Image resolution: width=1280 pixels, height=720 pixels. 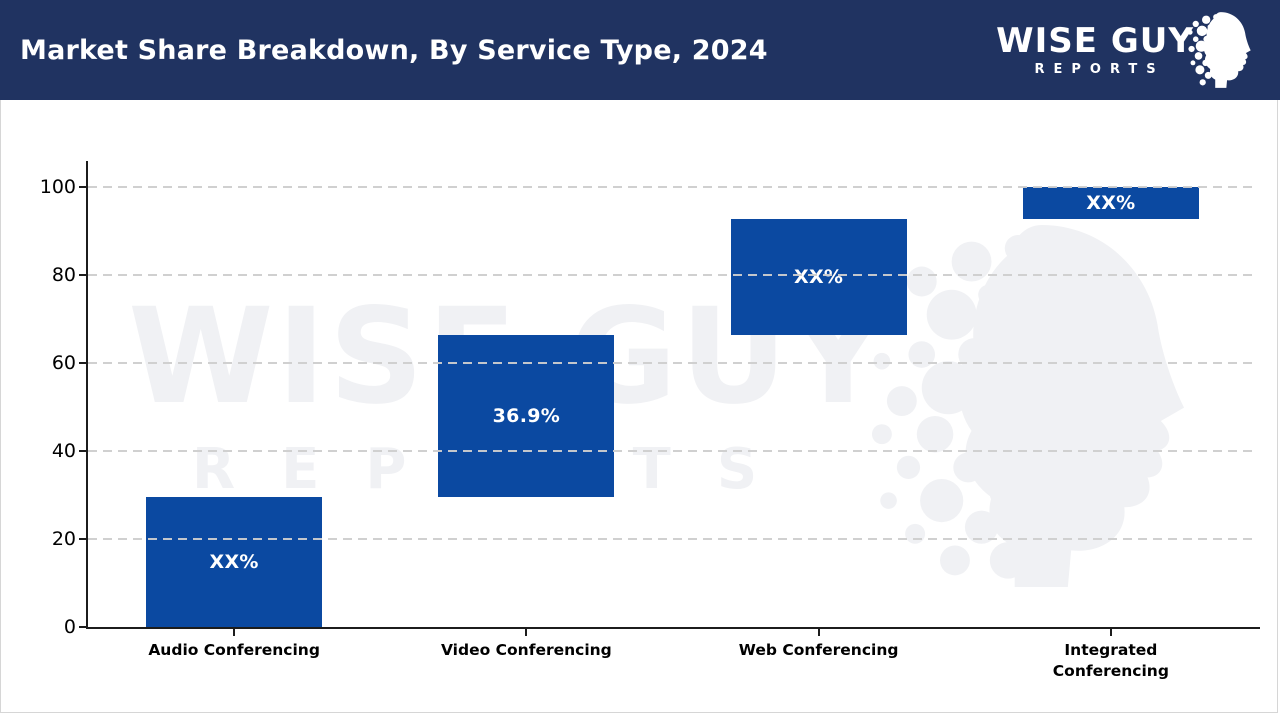 I want to click on y-tick-label: 80, so click(x=63, y=274).